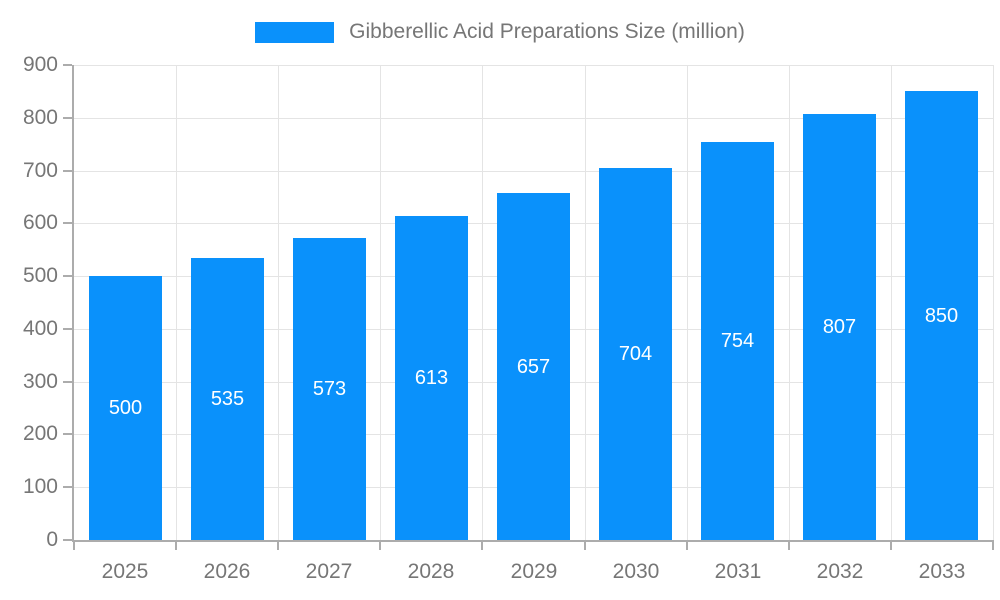 Image resolution: width=1000 pixels, height=600 pixels. What do you see at coordinates (52, 539) in the screenshot?
I see `y-tick-label: 0` at bounding box center [52, 539].